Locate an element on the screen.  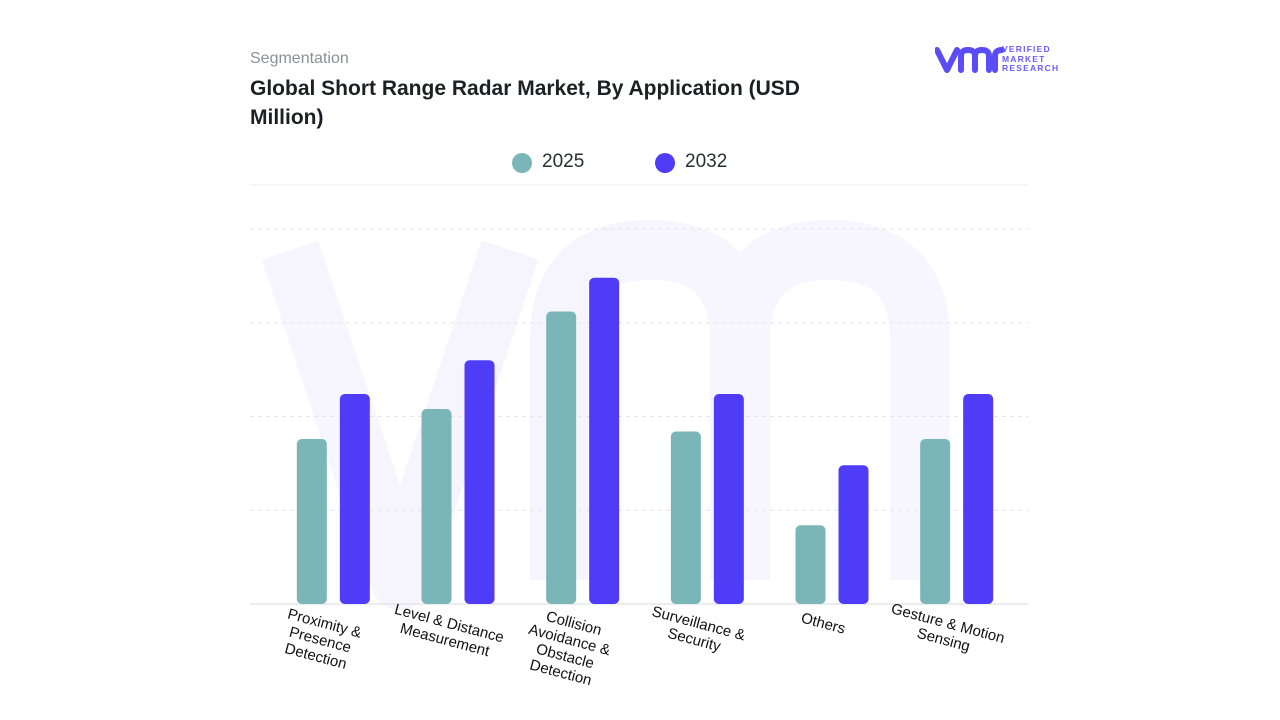
section-label: Segmentation is located at coordinates (299, 58).